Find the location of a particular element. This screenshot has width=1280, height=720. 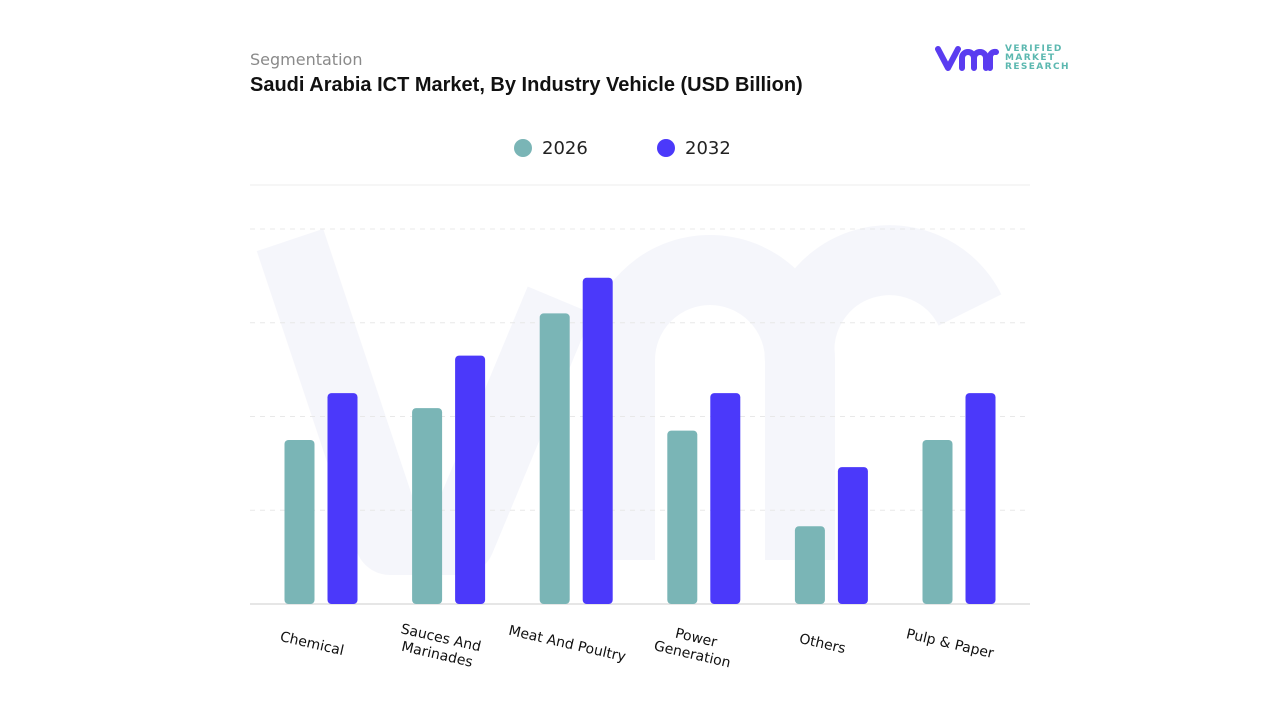

legend-label-2026: 2026 is located at coordinates (565, 148).